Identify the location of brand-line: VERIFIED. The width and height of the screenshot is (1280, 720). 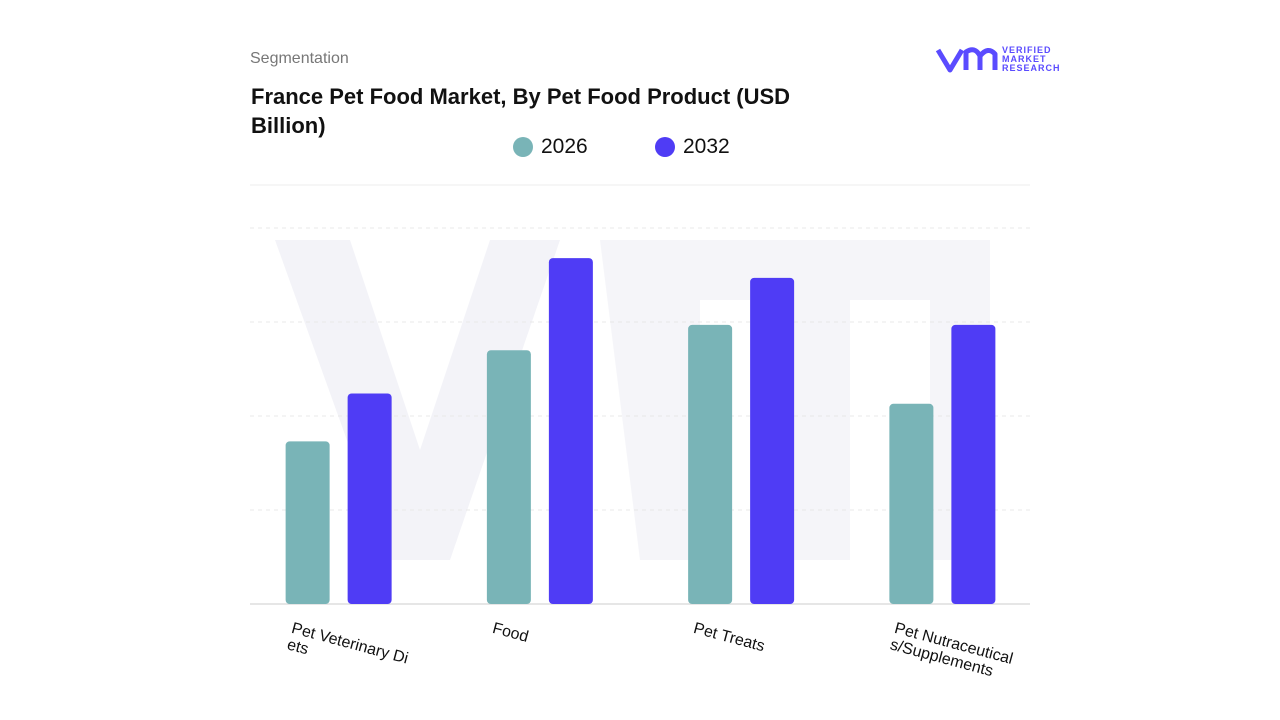
(1027, 50).